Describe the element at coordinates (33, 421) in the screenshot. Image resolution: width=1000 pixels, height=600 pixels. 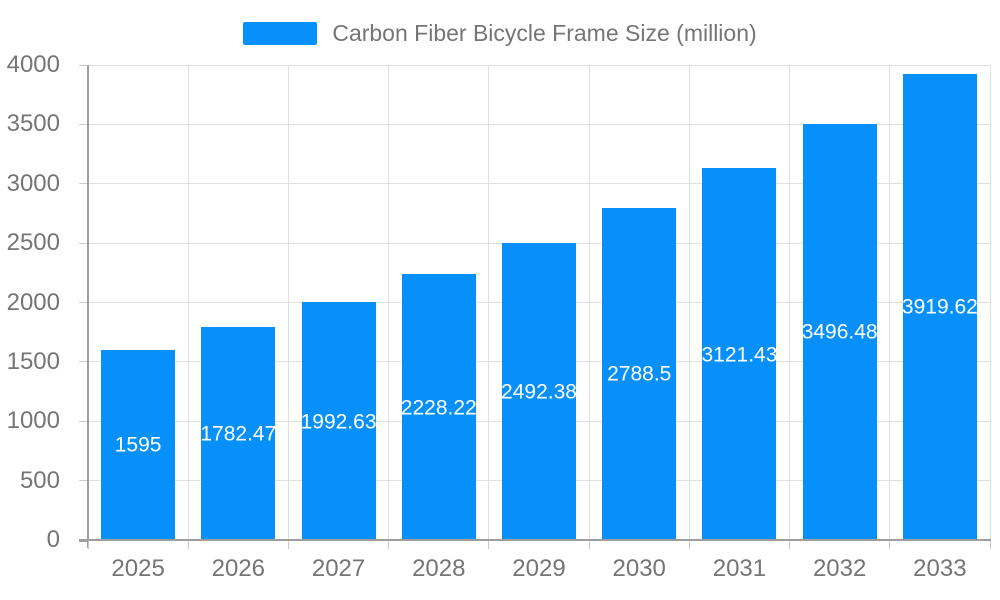
I see `y-axis-label: 1000` at that location.